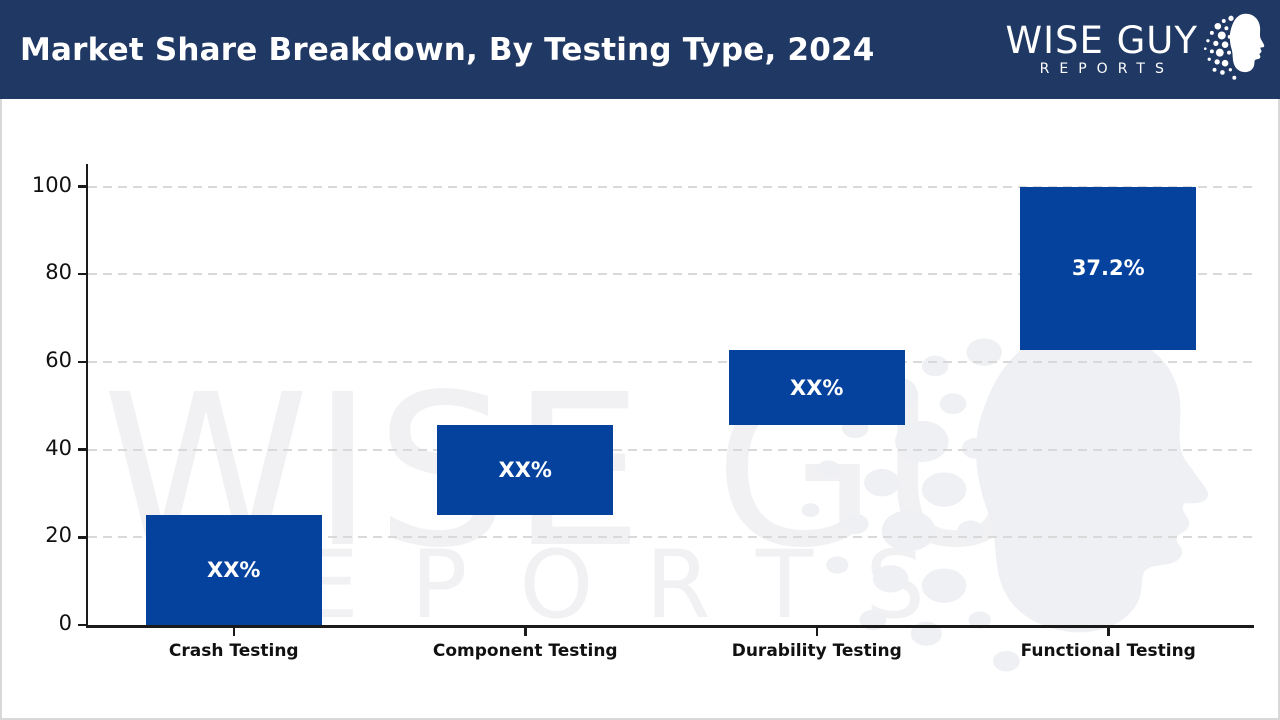 The width and height of the screenshot is (1280, 720). Describe the element at coordinates (58, 359) in the screenshot. I see `y-axis-tick-label: 60` at that location.